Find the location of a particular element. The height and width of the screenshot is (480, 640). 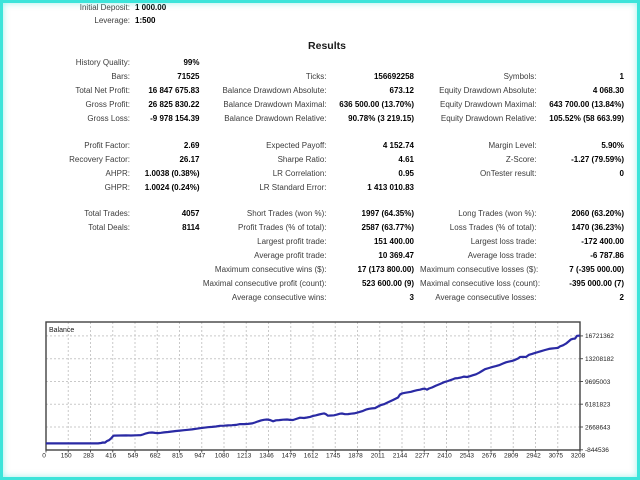

svg-text: -844536 is located at coordinates (597, 450).